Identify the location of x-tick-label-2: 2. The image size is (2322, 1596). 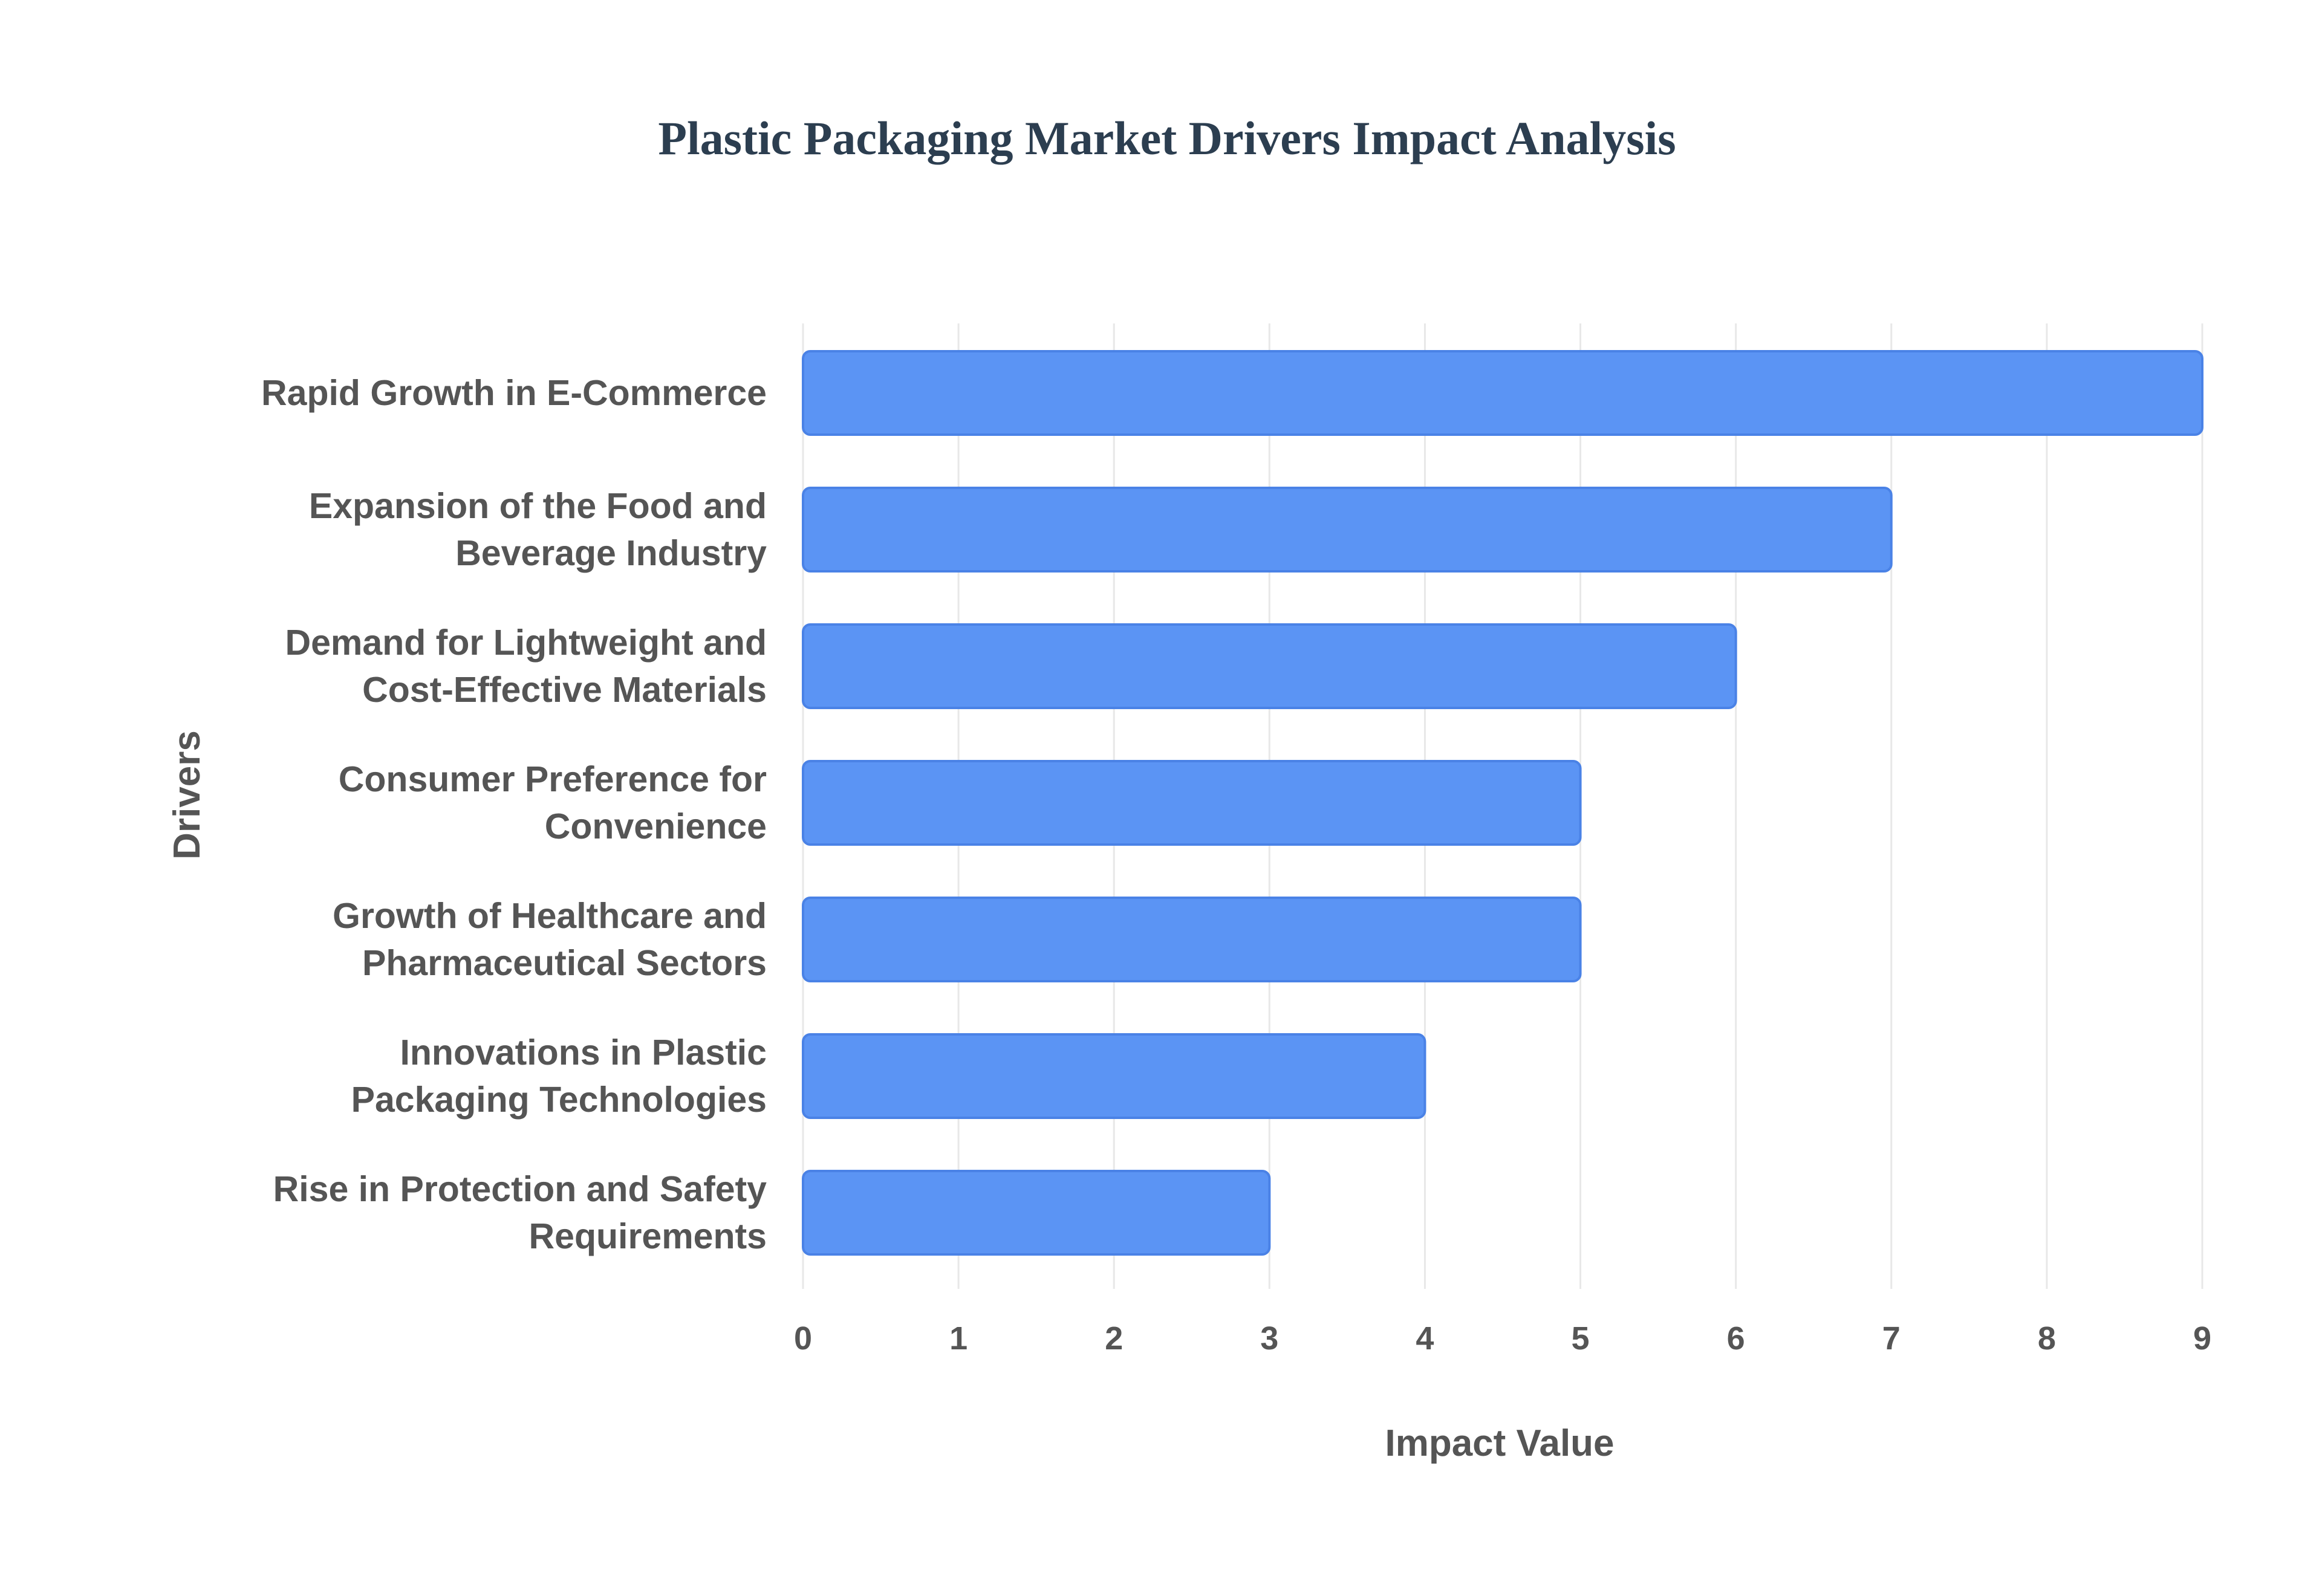
(1114, 1338).